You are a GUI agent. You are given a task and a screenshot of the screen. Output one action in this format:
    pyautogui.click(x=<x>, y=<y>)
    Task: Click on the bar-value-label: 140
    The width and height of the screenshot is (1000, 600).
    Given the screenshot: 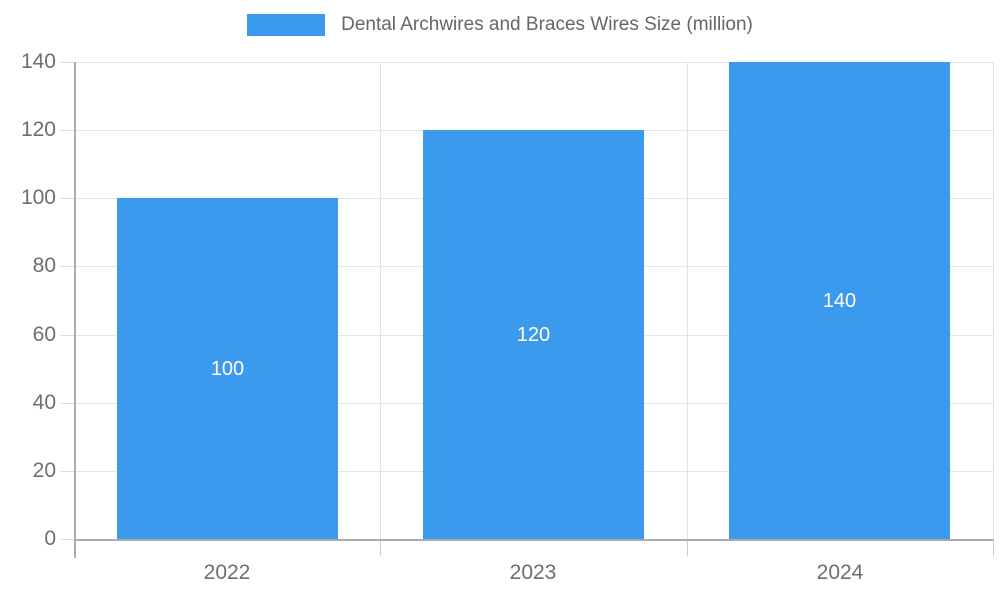 What is the action you would take?
    pyautogui.click(x=839, y=301)
    